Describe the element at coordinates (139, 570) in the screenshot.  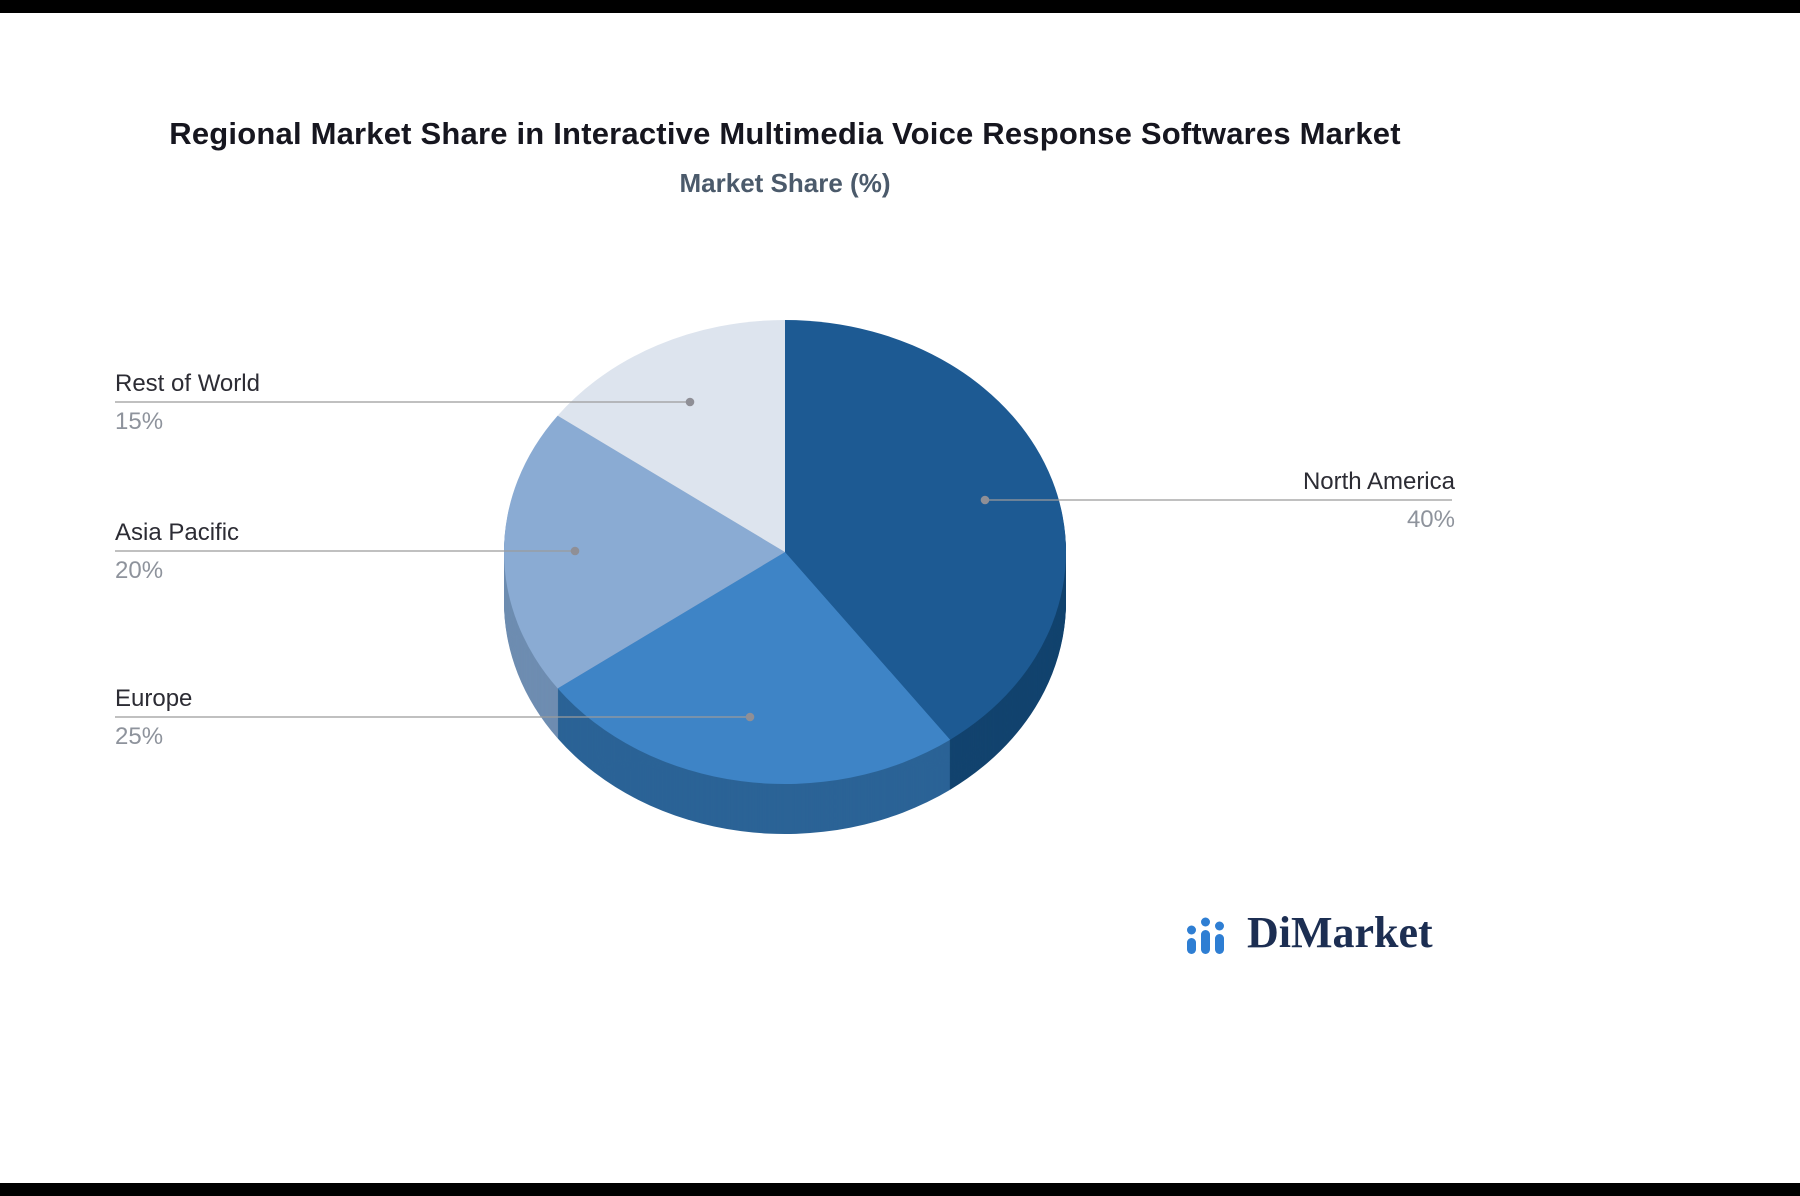
I see `slice-value: 20%` at that location.